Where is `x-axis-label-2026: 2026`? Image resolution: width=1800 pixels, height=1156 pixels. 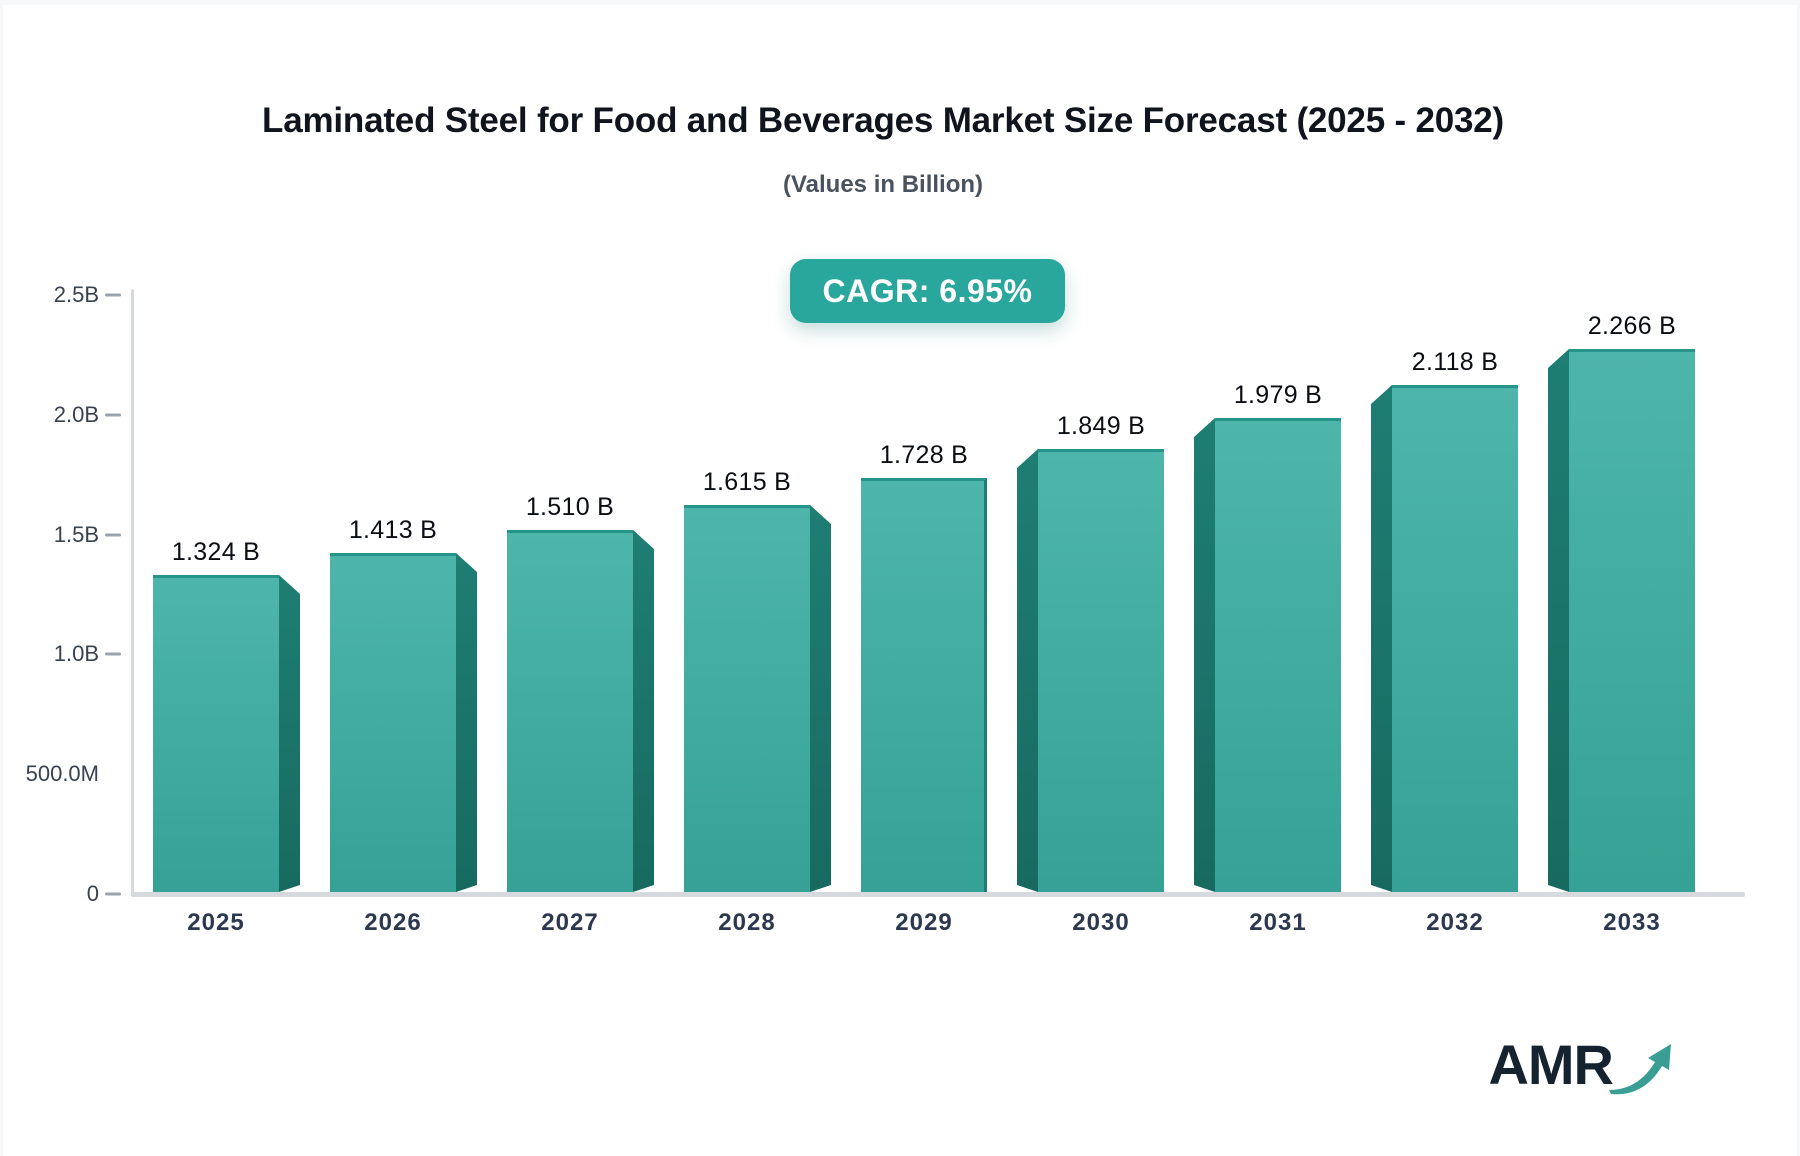 x-axis-label-2026: 2026 is located at coordinates (393, 922).